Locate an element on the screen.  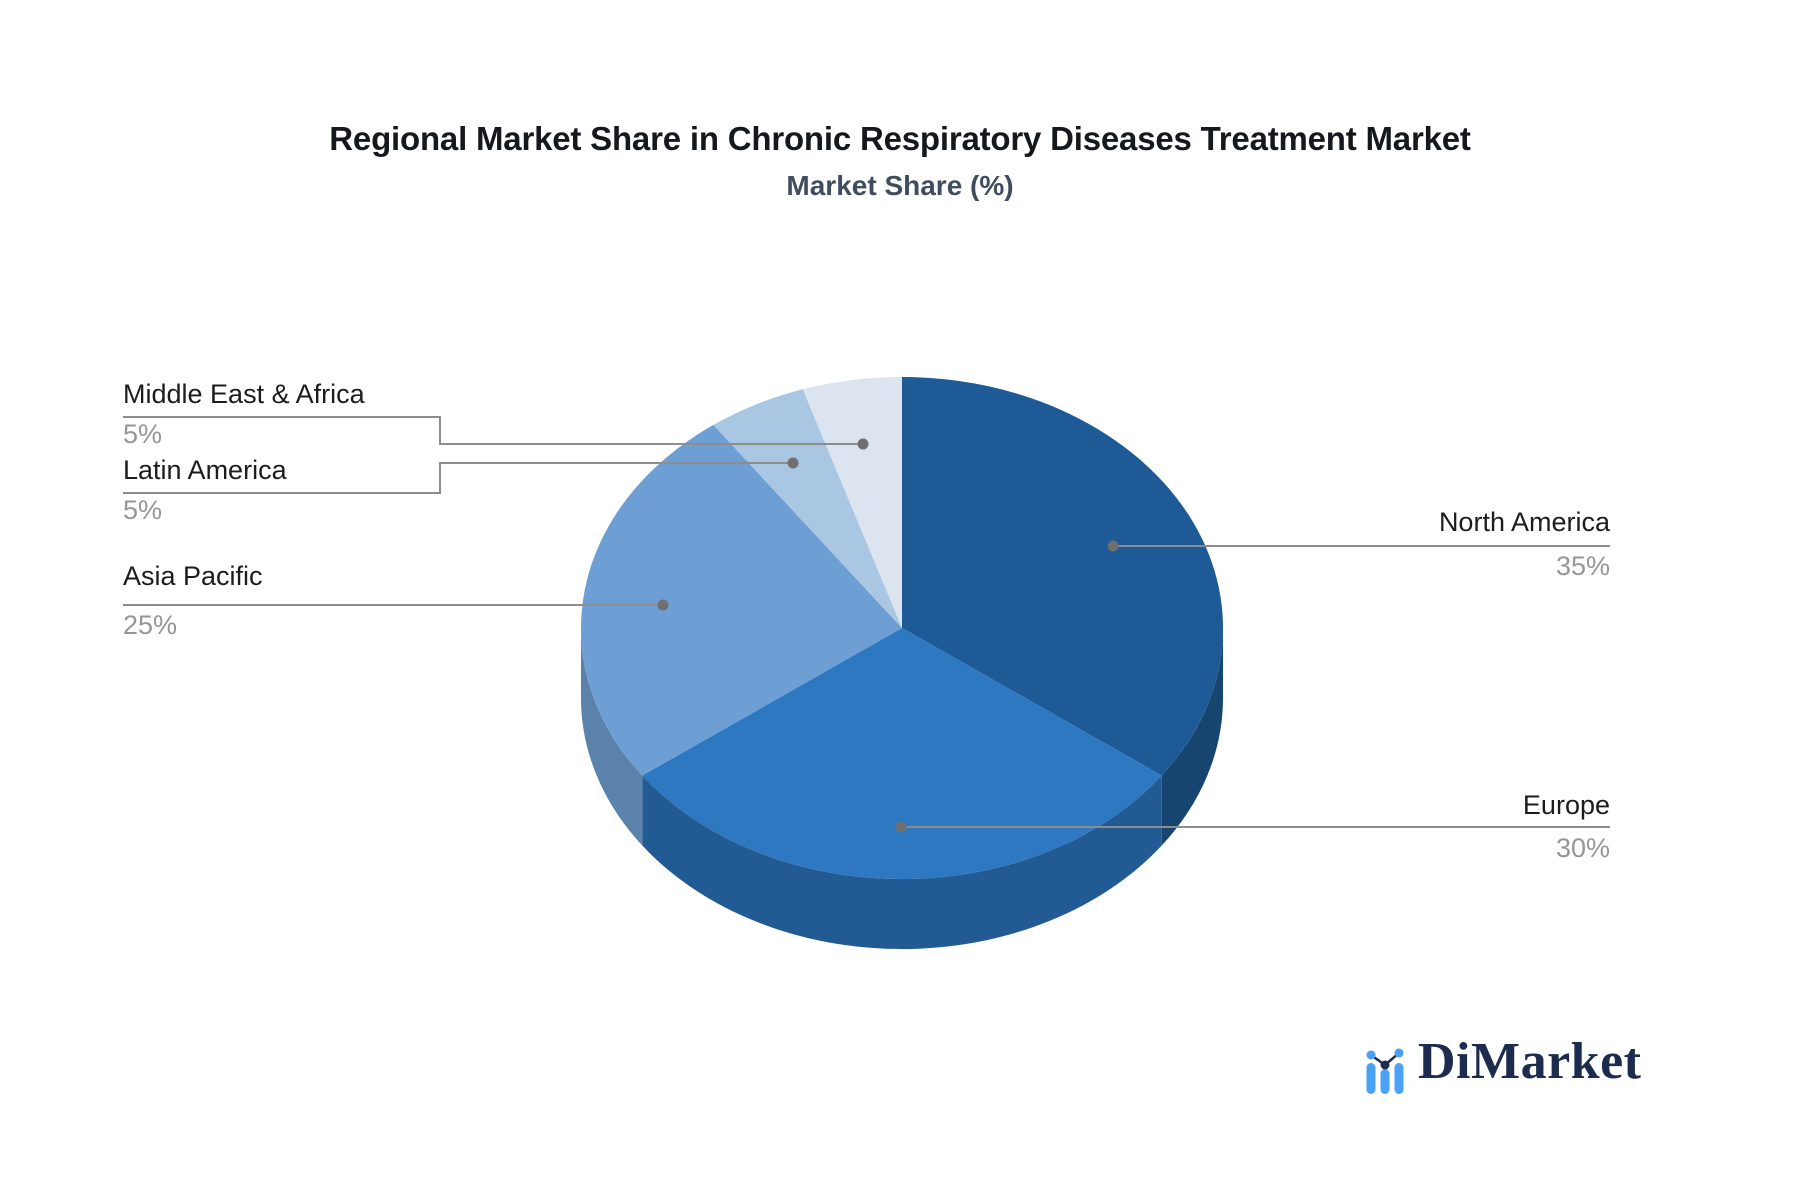
pie-slice-europe is located at coordinates (902, 754).